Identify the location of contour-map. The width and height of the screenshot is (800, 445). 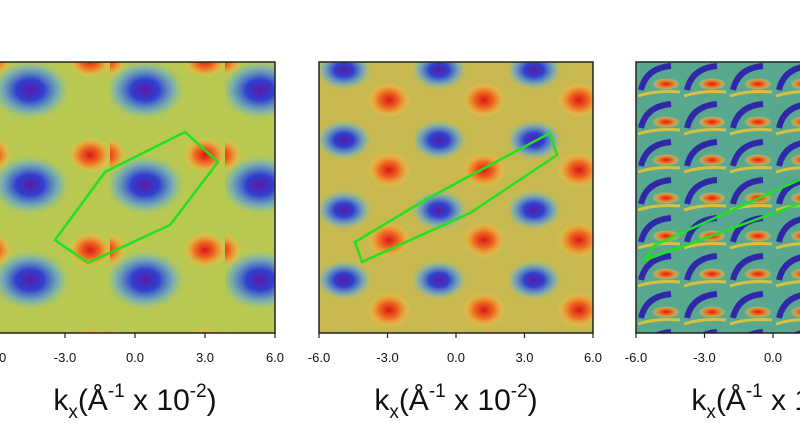
(717, 197).